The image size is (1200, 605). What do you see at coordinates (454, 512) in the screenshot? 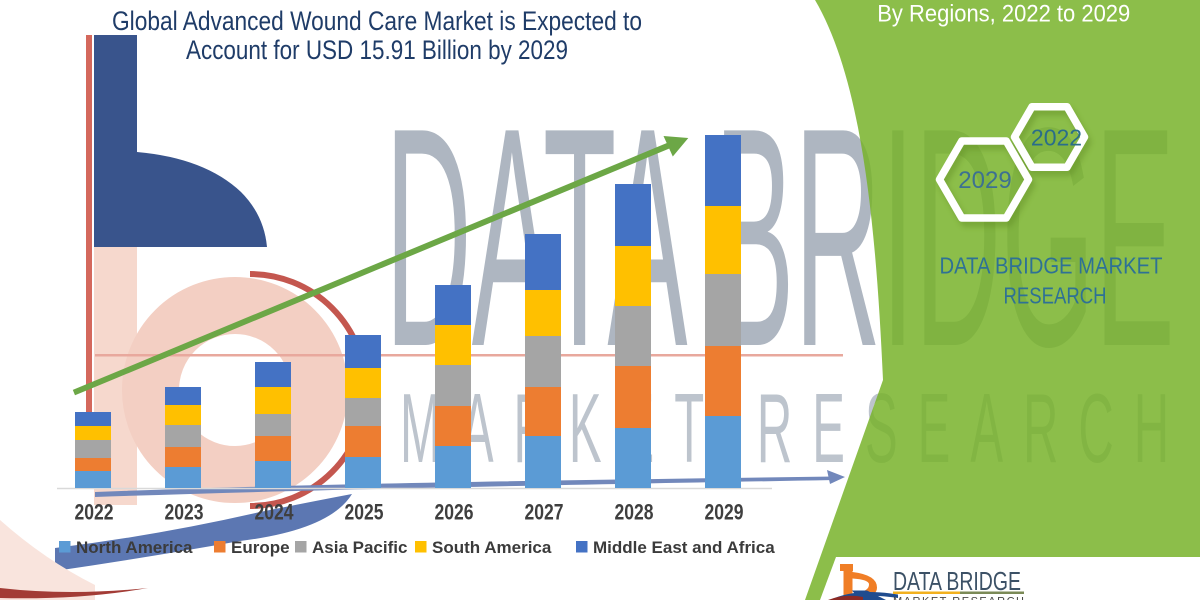
I see `svg-text: 2026` at bounding box center [454, 512].